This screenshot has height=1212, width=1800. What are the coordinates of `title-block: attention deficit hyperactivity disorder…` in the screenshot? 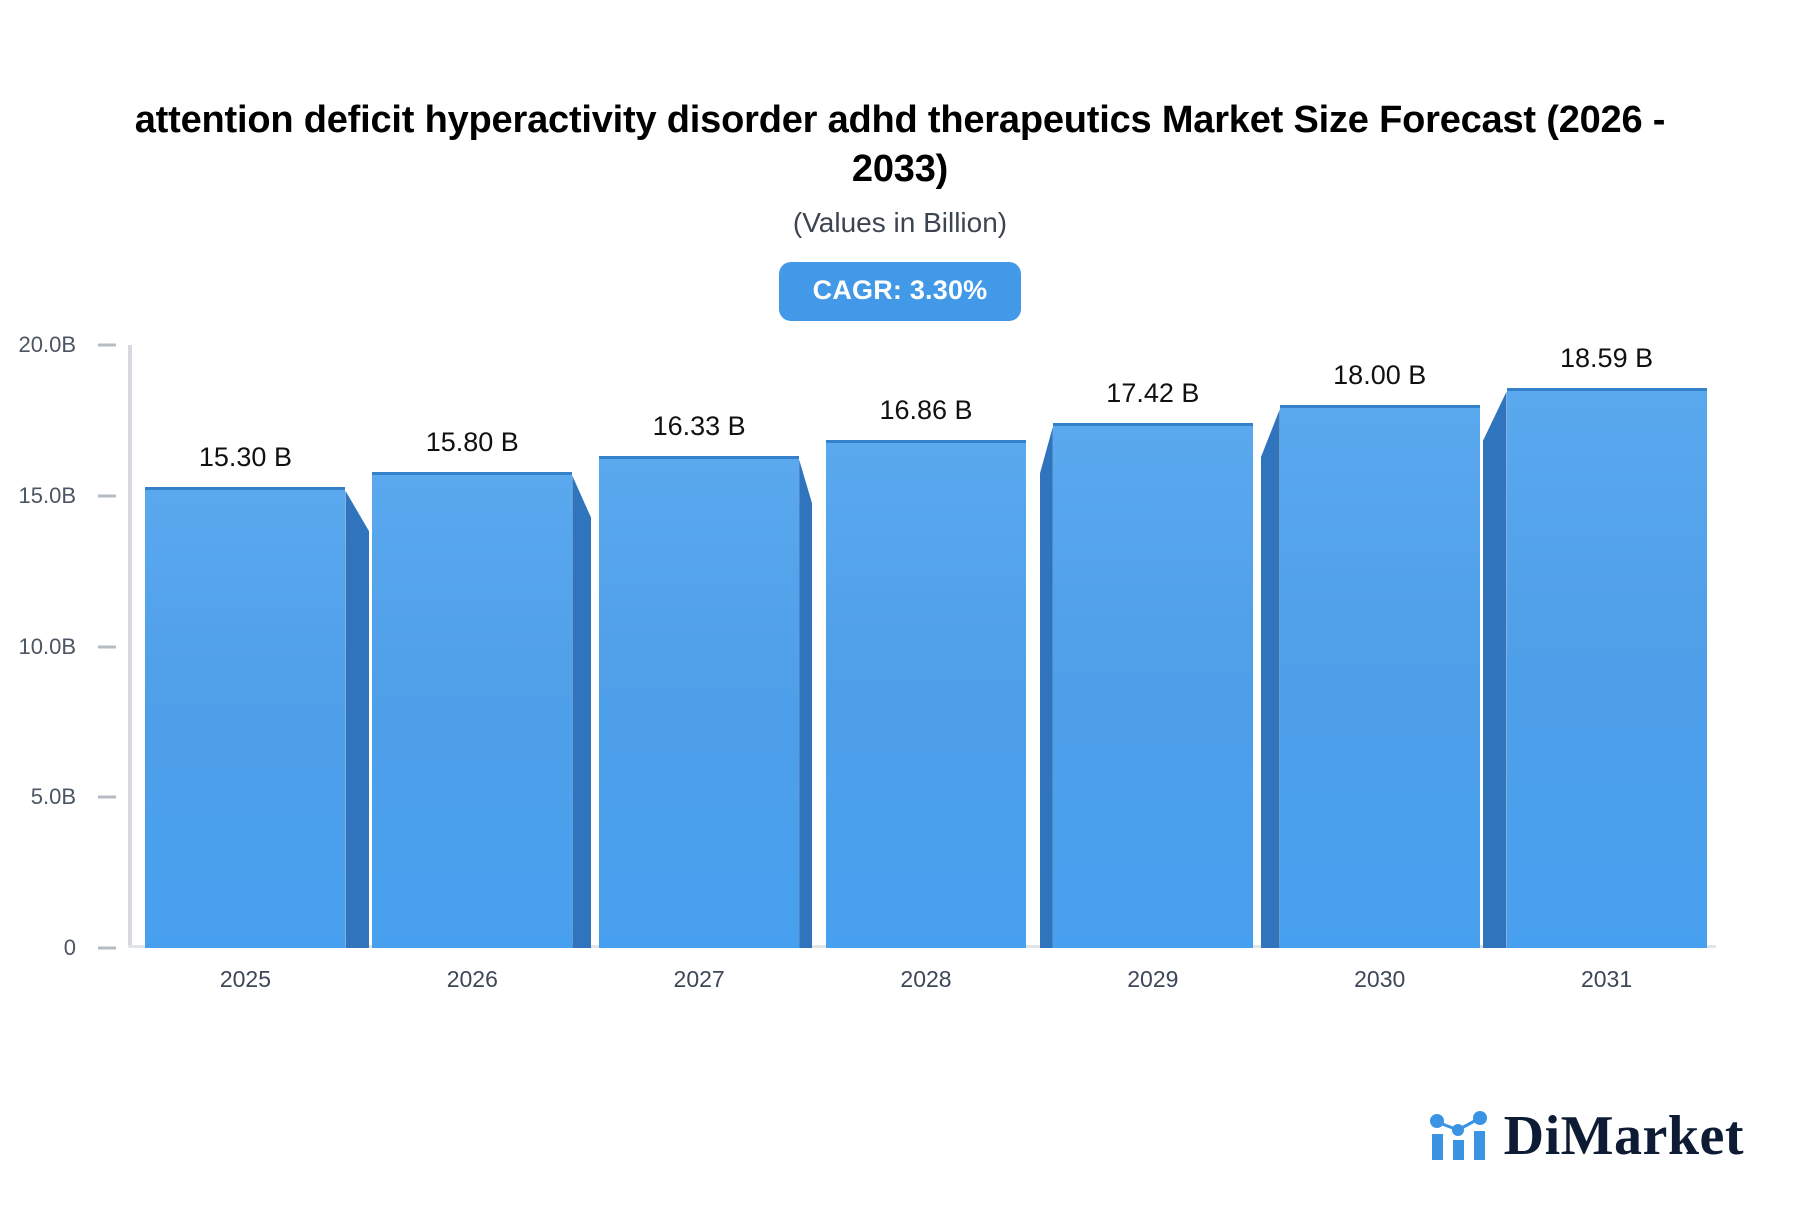 It's located at (900, 167).